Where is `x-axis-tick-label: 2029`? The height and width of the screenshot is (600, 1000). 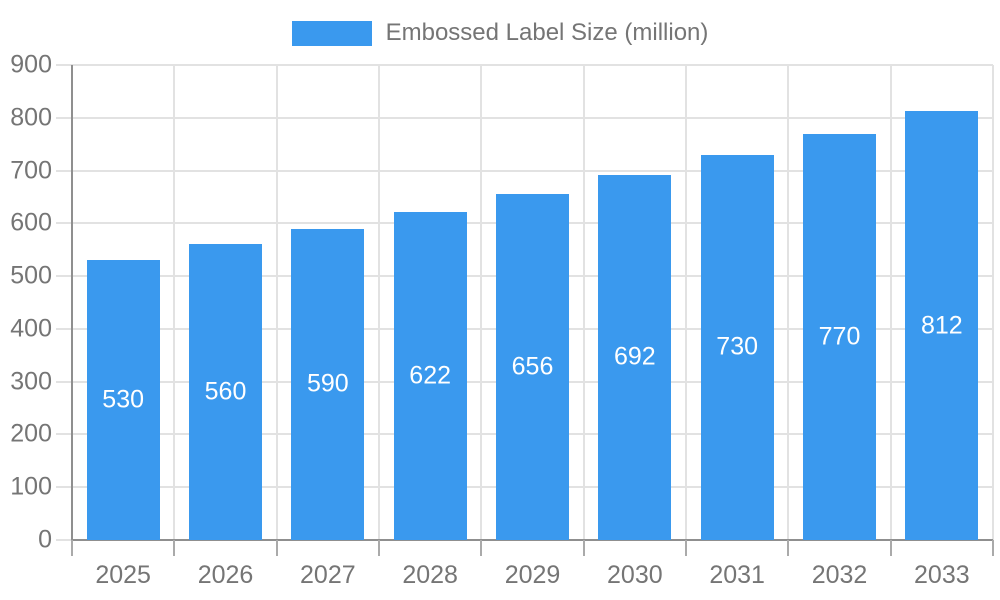
x-axis-tick-label: 2029 is located at coordinates (532, 575).